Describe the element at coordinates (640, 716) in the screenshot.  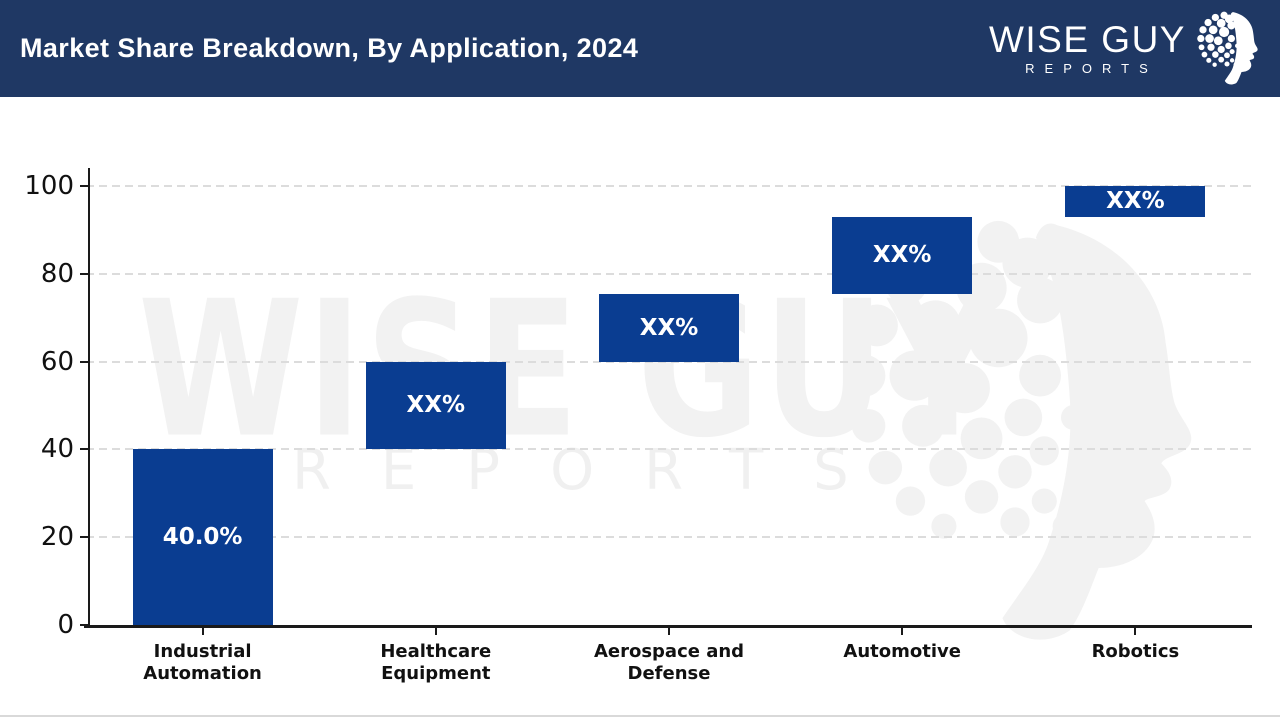
I see `footer-divider` at that location.